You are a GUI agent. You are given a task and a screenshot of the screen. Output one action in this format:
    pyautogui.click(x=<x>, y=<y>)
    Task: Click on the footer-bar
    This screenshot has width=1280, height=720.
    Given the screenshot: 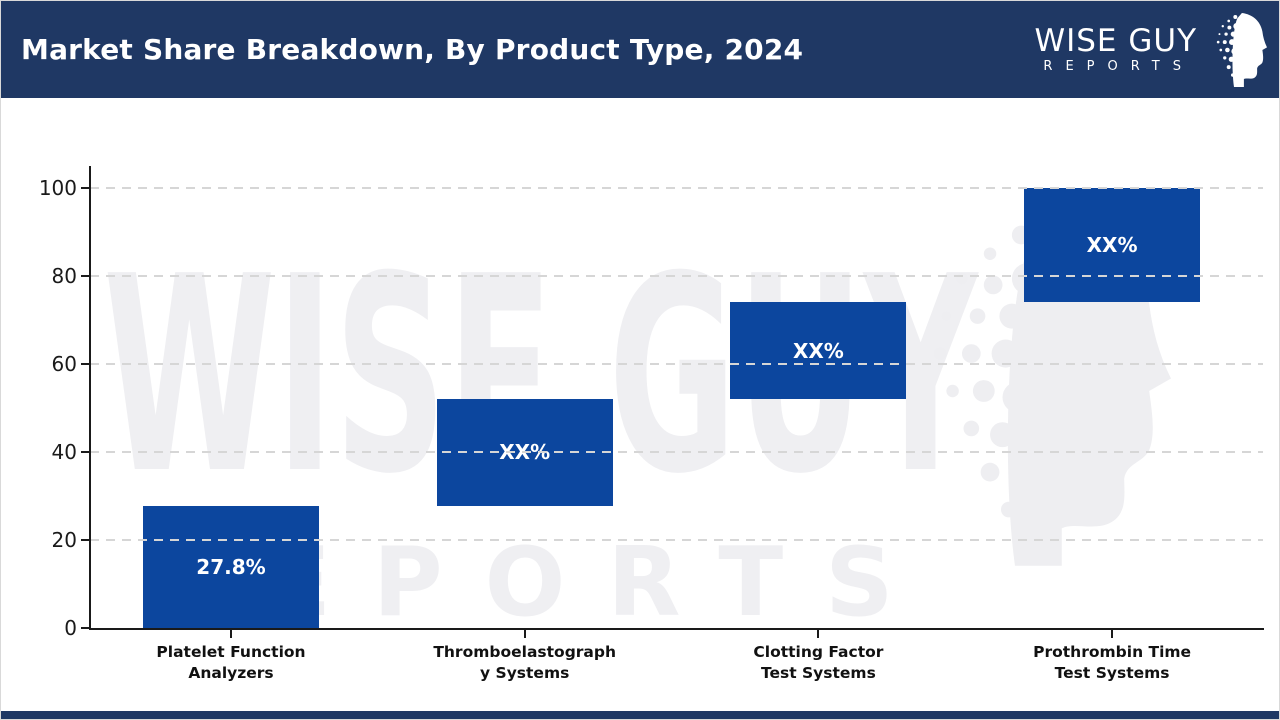 What is the action you would take?
    pyautogui.click(x=640, y=715)
    